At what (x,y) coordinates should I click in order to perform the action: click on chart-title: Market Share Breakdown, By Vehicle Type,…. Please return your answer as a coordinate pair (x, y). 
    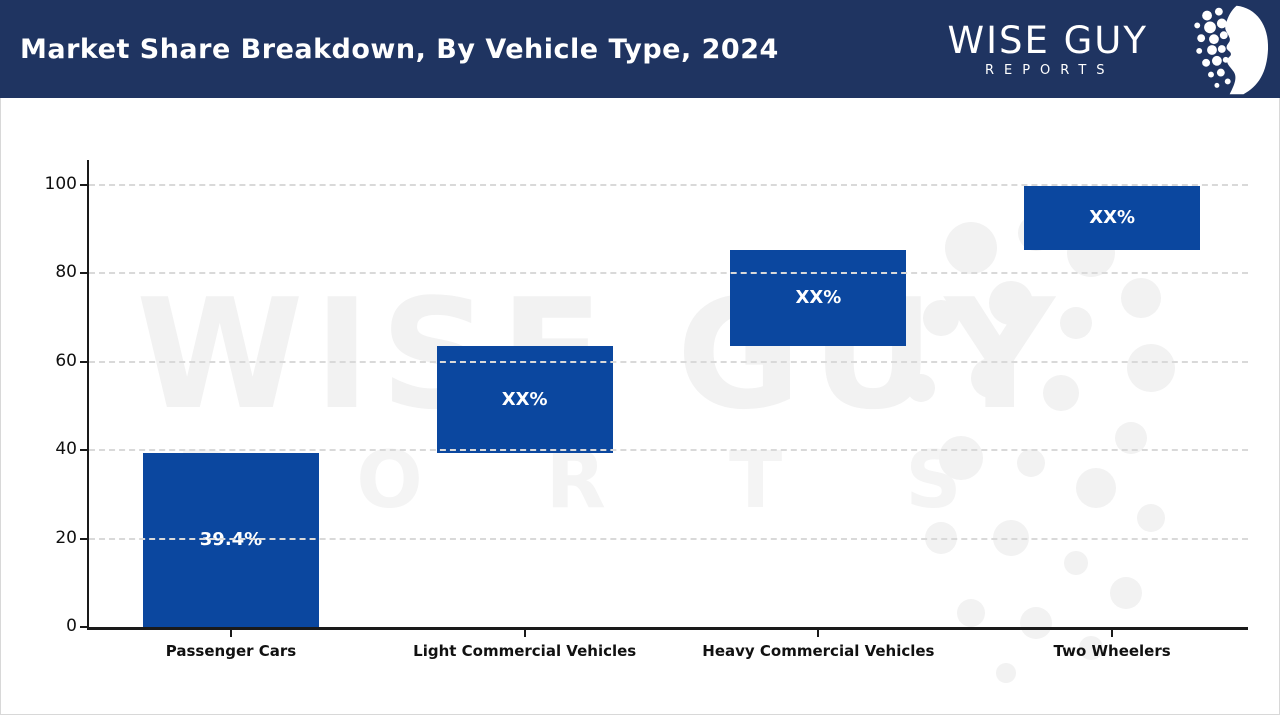
    Looking at the image, I should click on (399, 49).